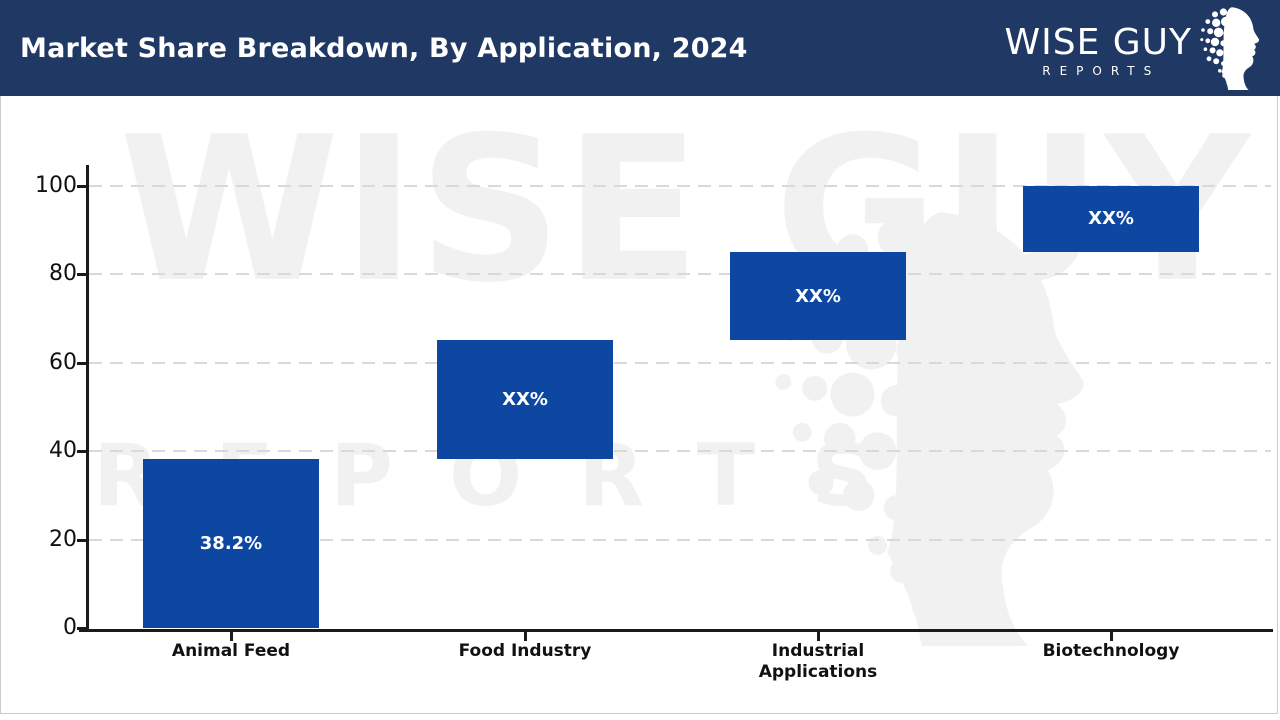 The height and width of the screenshot is (720, 1280). I want to click on logo-head-icon, so click(1230, 48).